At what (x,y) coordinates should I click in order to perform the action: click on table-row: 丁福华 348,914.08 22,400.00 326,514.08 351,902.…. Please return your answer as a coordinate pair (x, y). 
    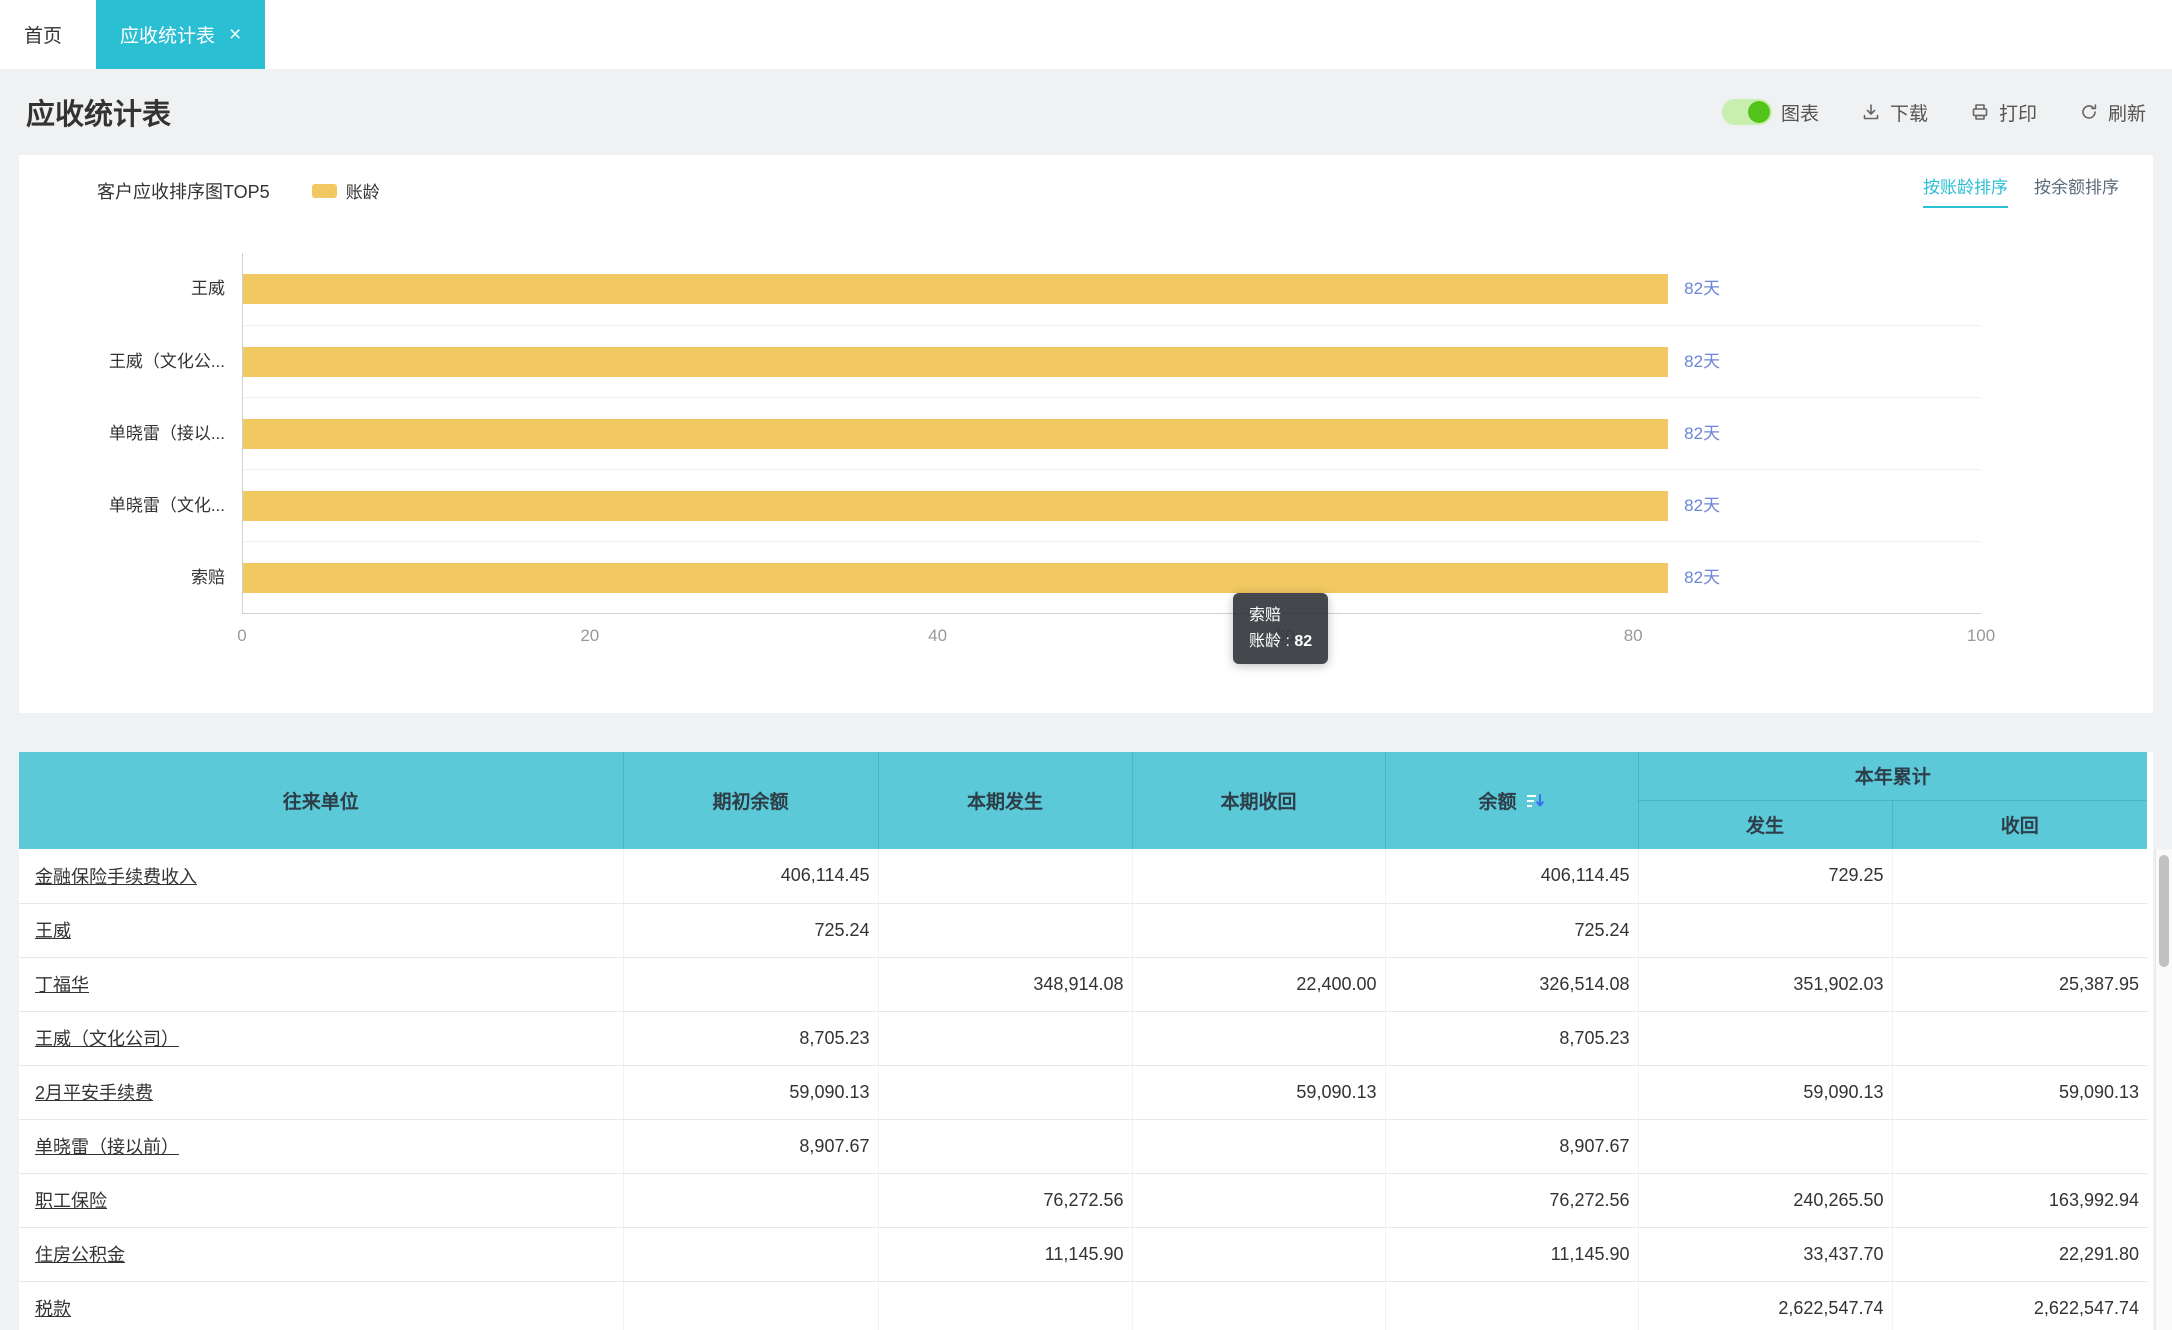
    Looking at the image, I should click on (1083, 984).